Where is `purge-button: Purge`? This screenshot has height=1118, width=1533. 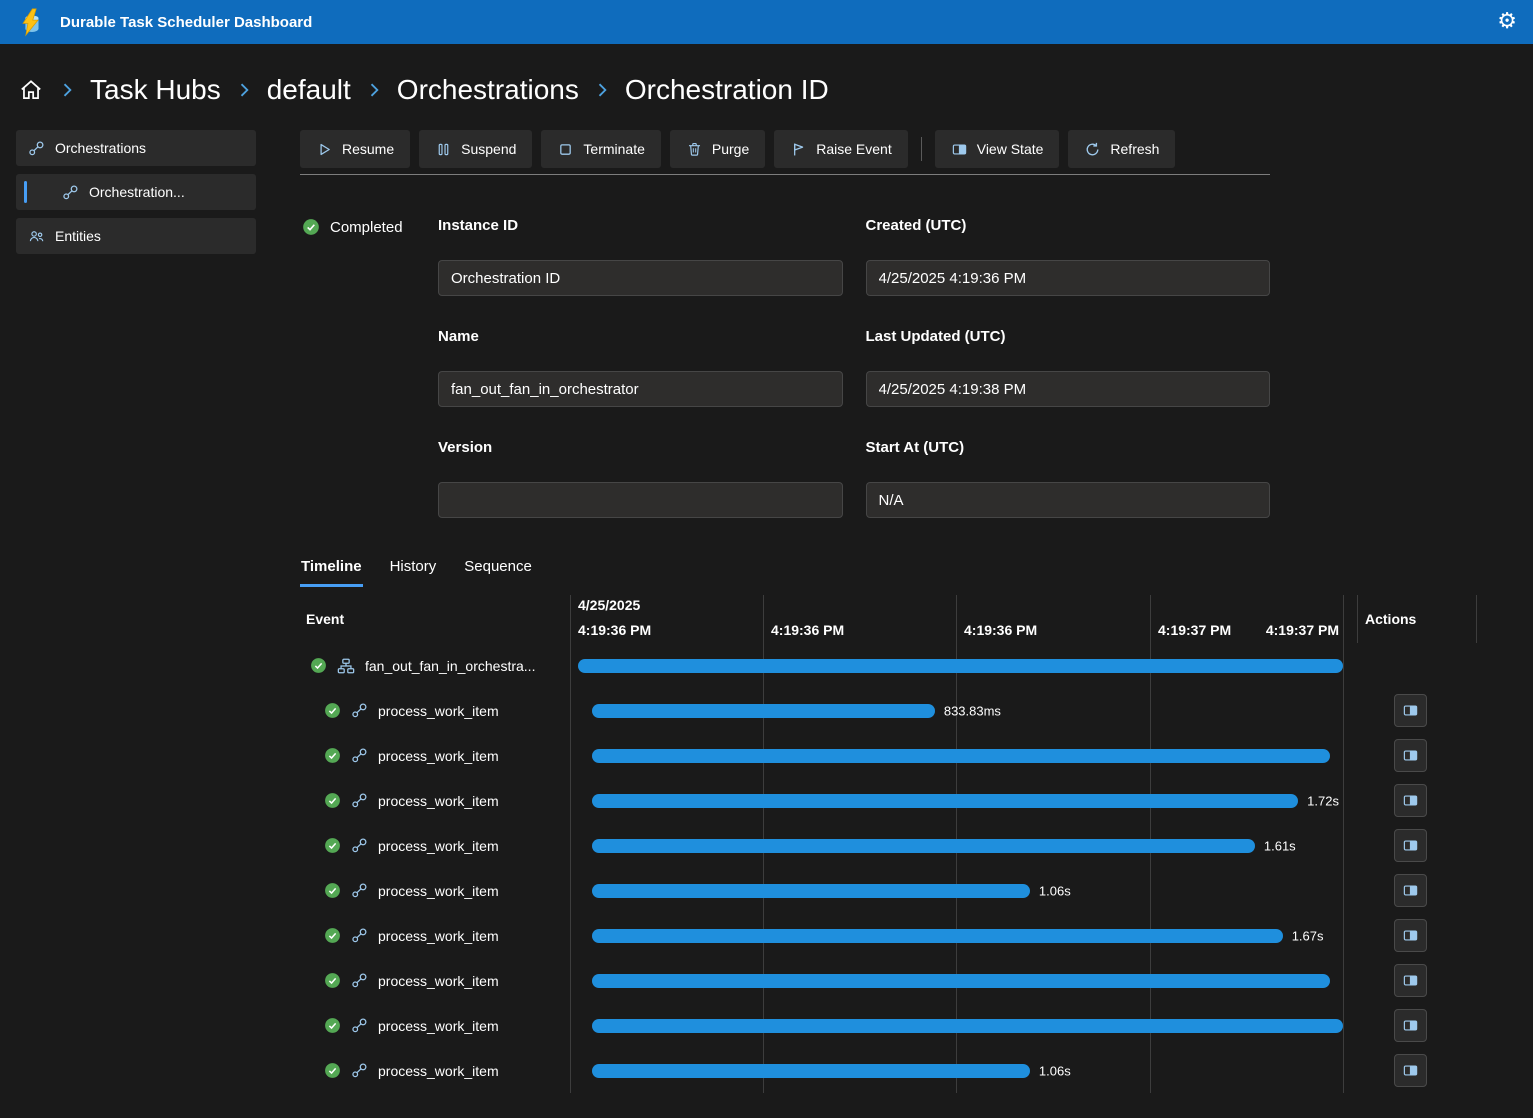 purge-button: Purge is located at coordinates (717, 149).